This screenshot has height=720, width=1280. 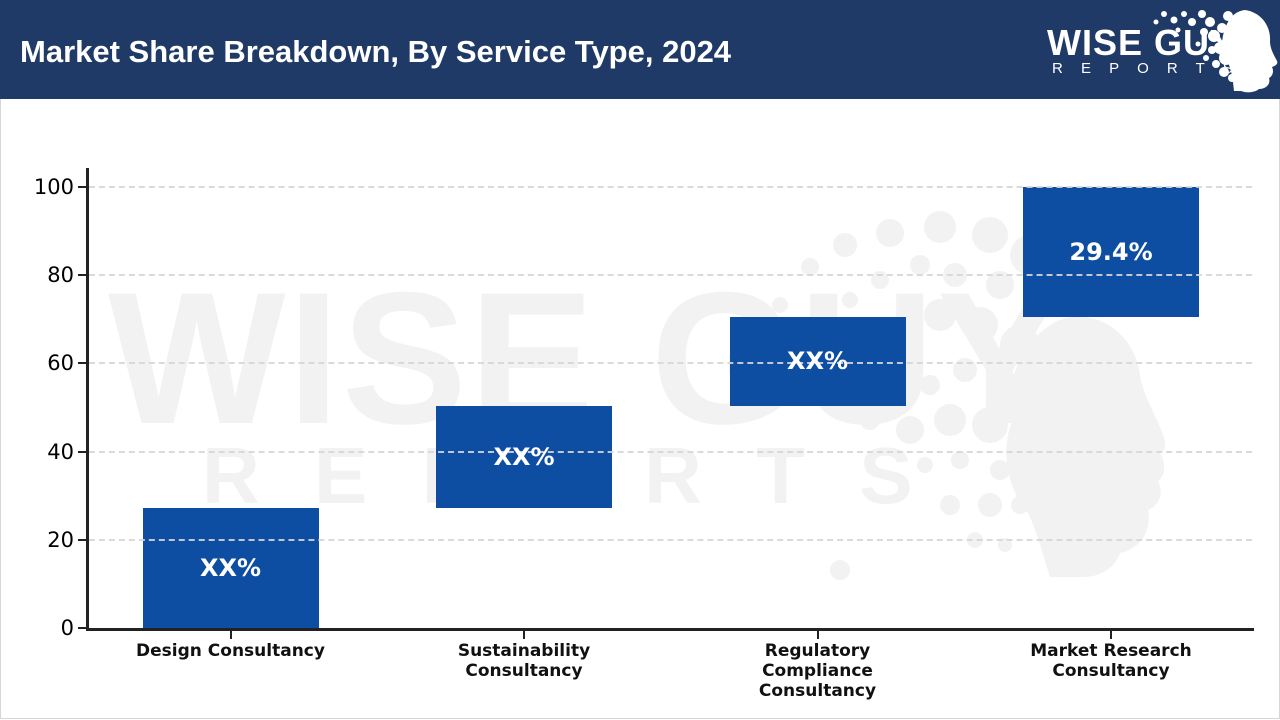 What do you see at coordinates (60, 539) in the screenshot?
I see `y-tick-label: 20` at bounding box center [60, 539].